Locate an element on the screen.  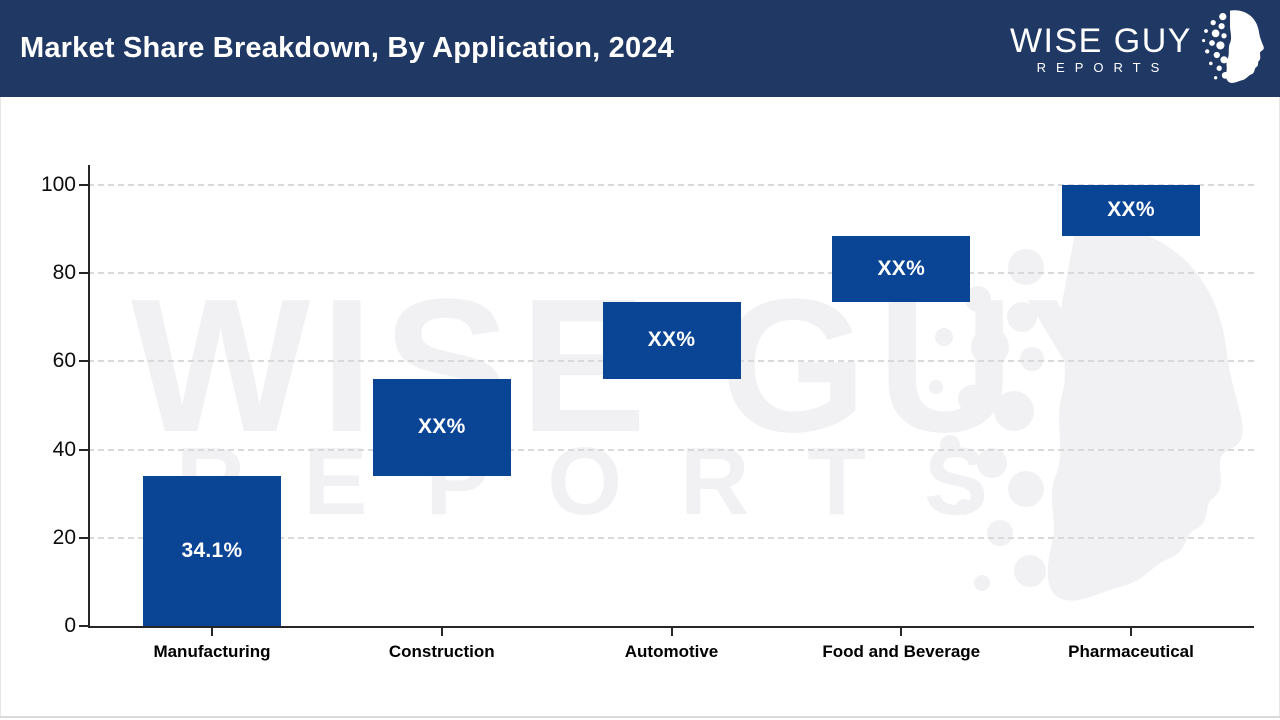
bar-pharmaceutical: XX% is located at coordinates (1131, 210).